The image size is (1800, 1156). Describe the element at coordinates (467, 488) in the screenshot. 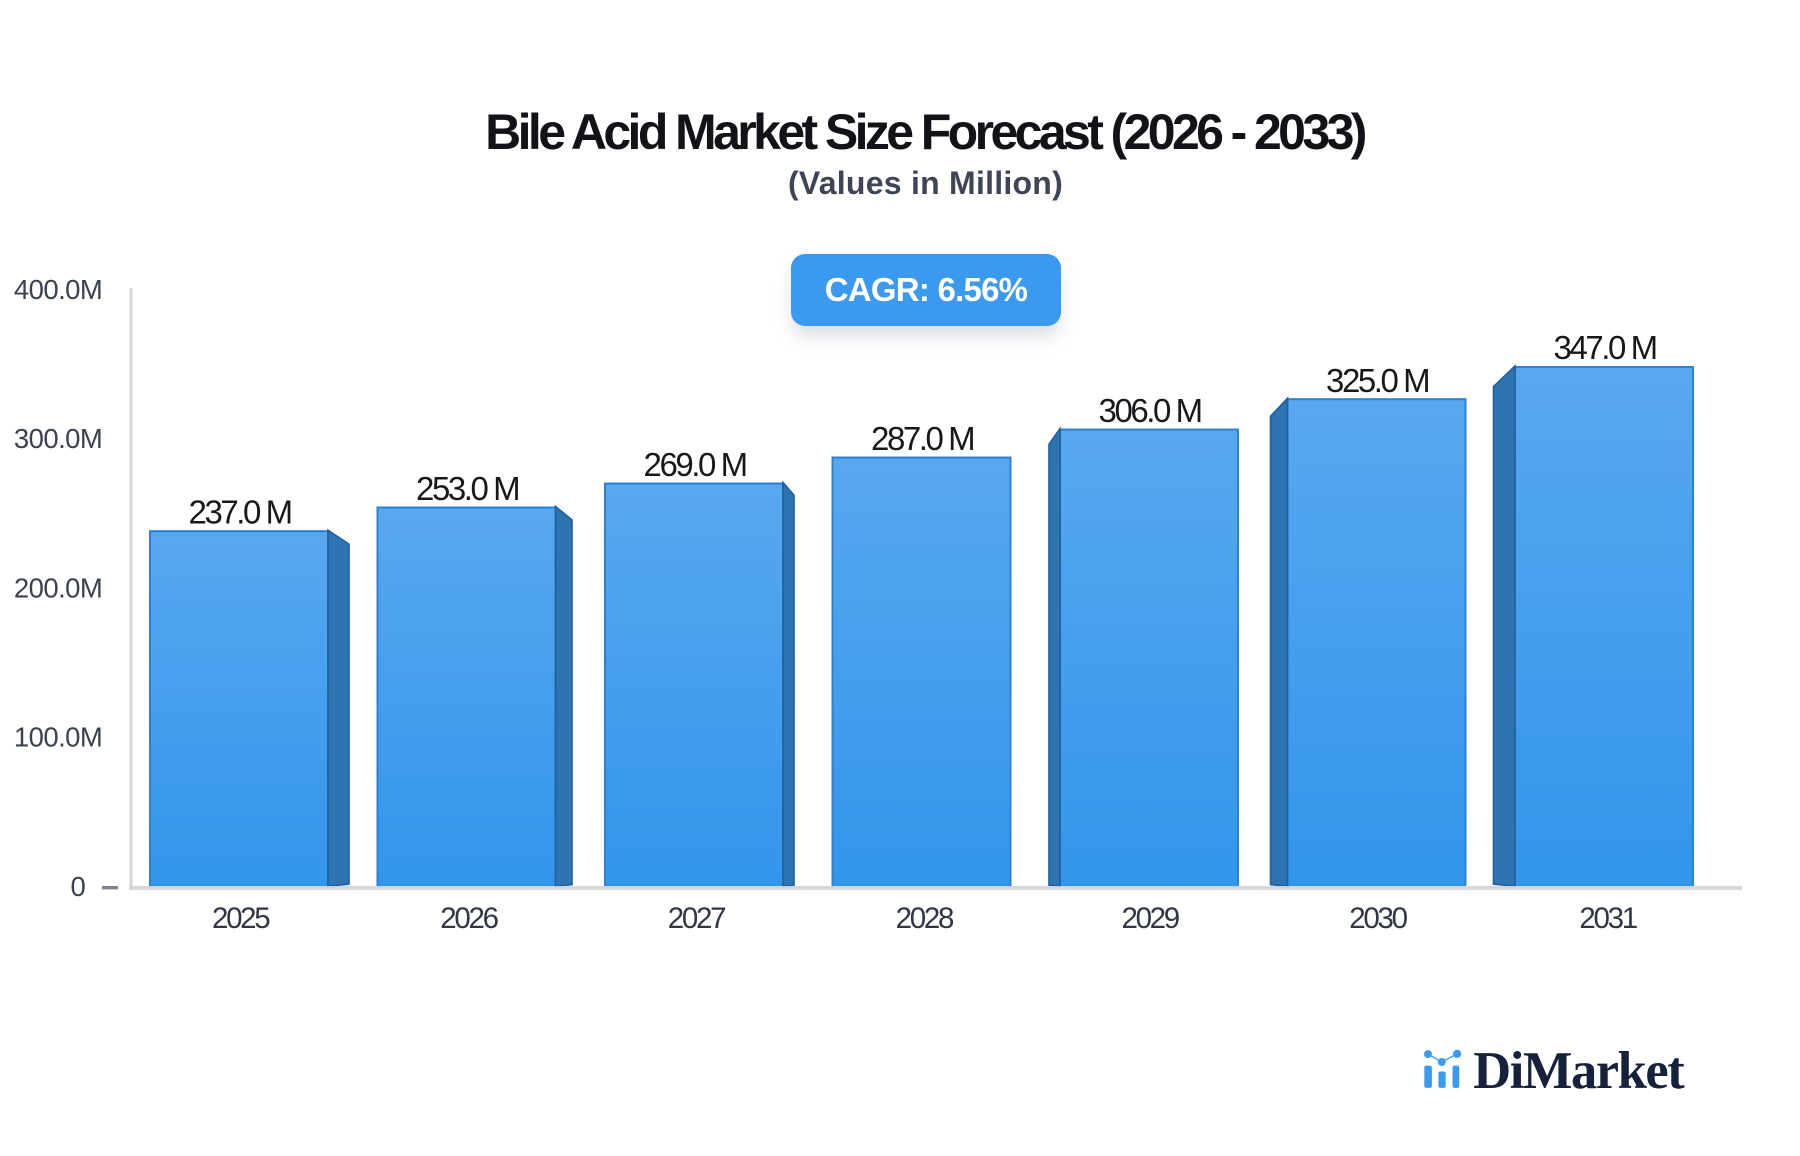

I see `svg-text: 253.0 M` at that location.